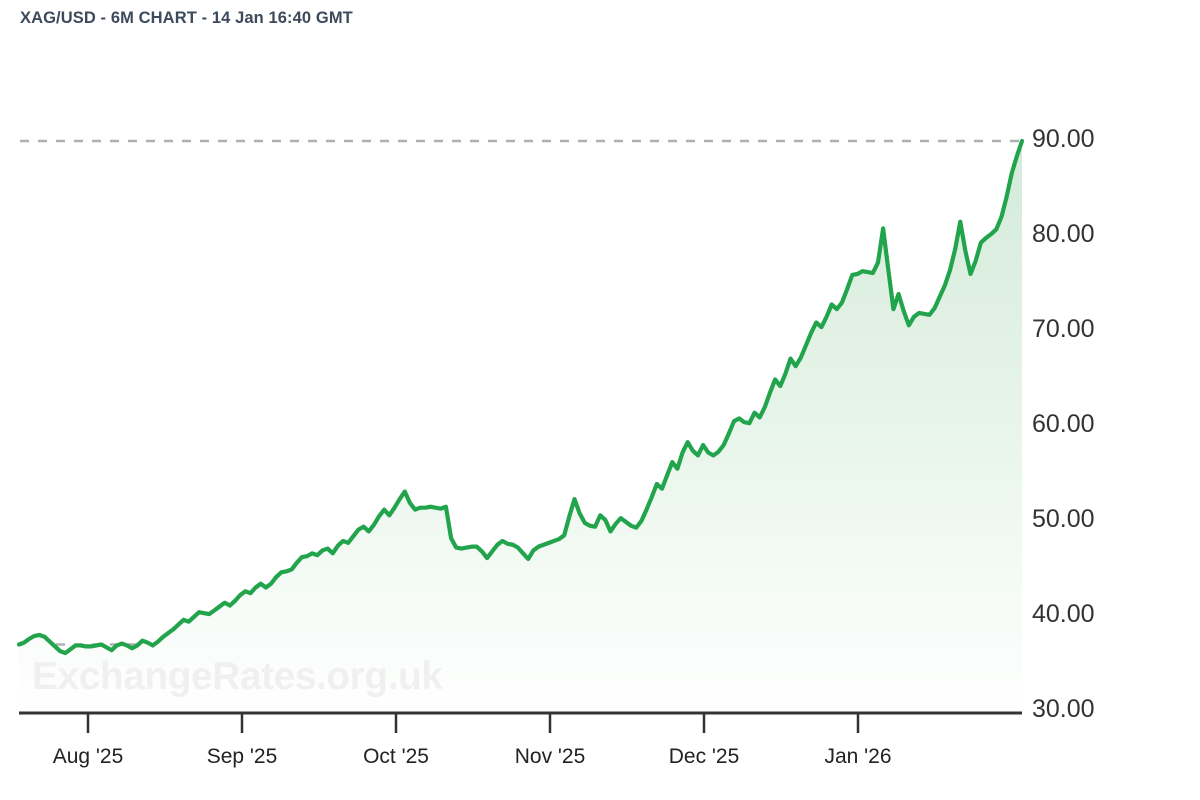 The image size is (1200, 800). Describe the element at coordinates (237, 676) in the screenshot. I see `watermark-text: ExchangeRates.org.uk` at that location.